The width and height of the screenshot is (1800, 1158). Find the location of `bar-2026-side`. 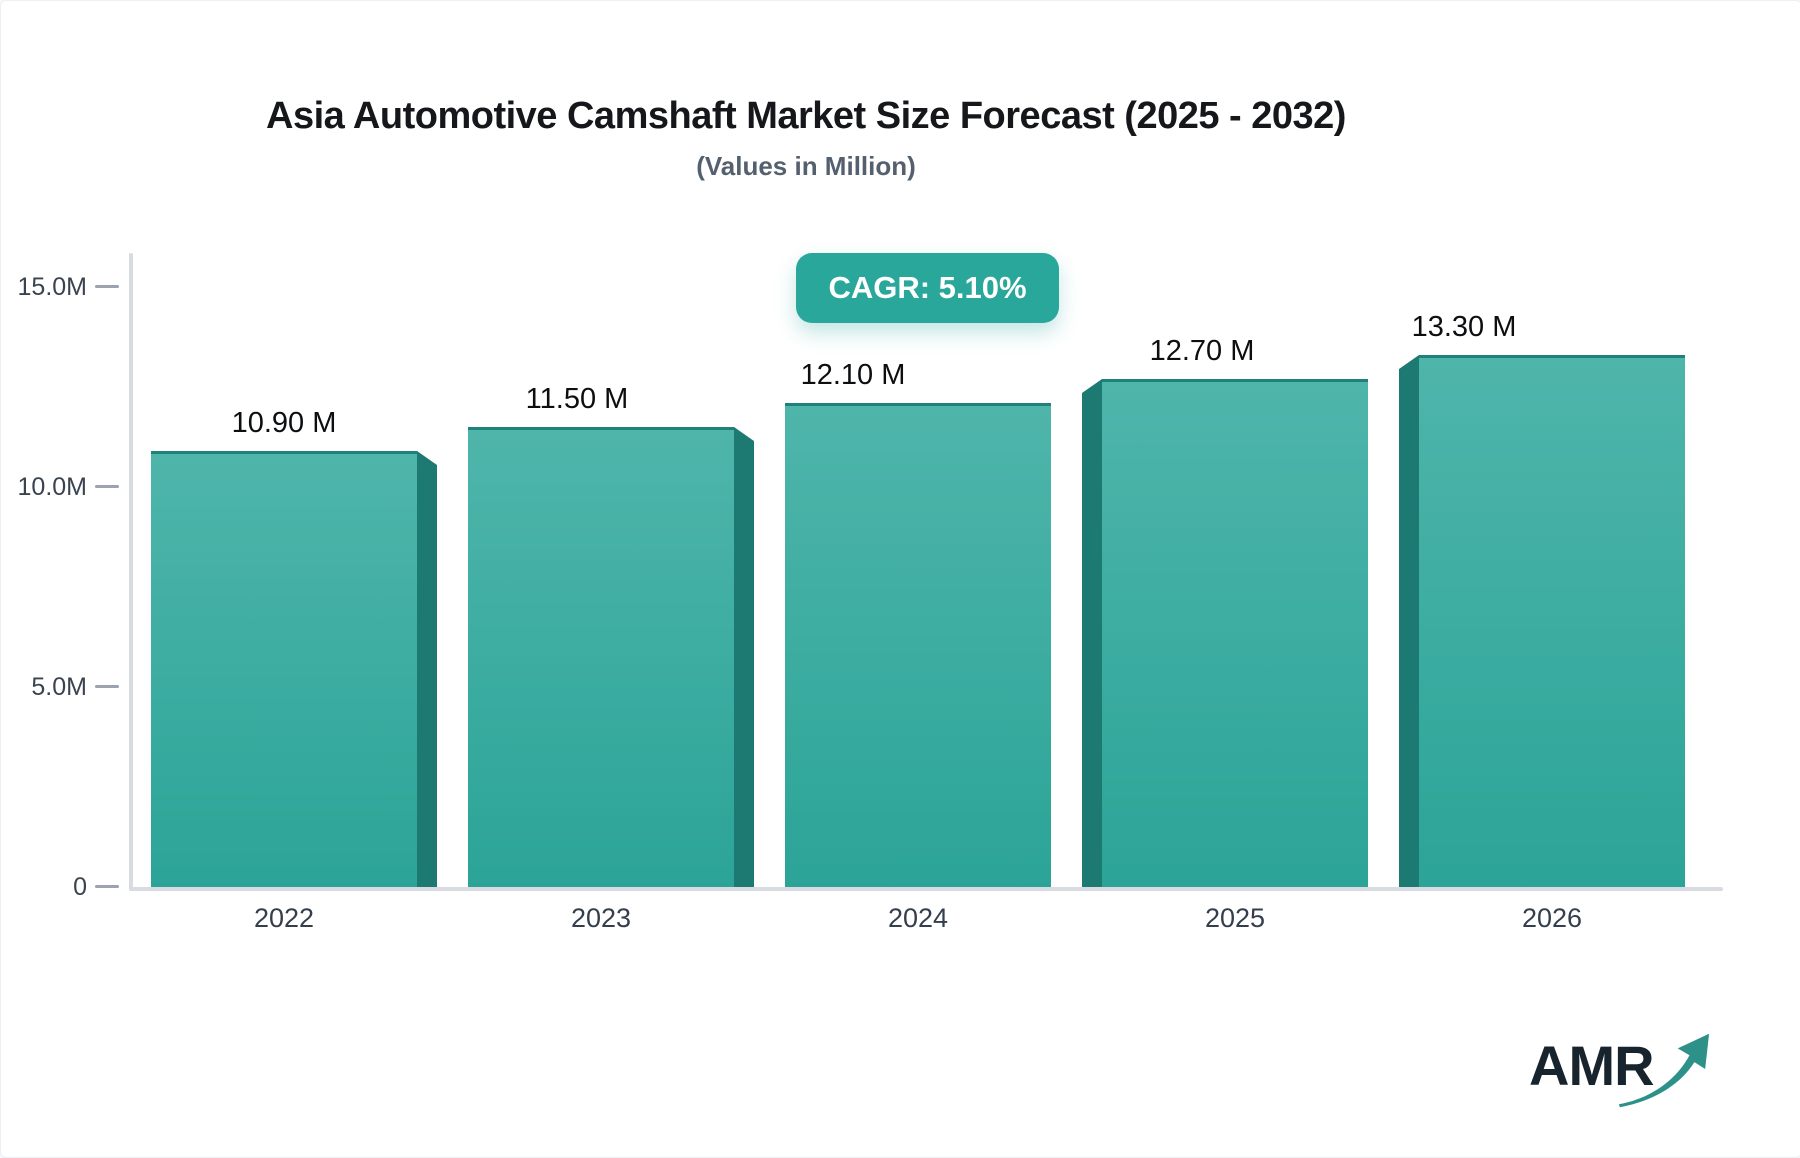

bar-2026-side is located at coordinates (1409, 621).